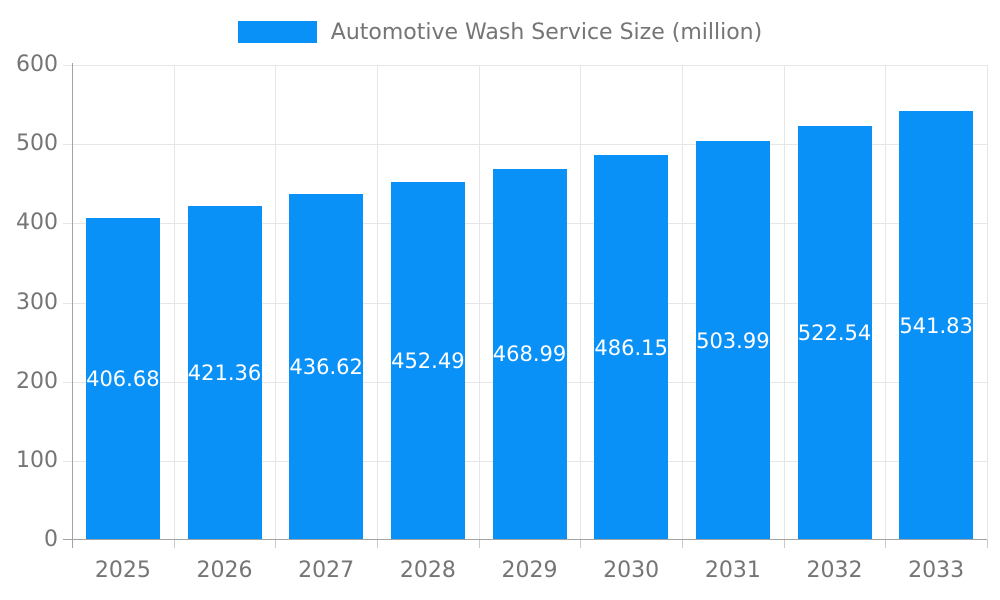 The image size is (1000, 600). I want to click on x-axis-tick-label: 2031, so click(732, 570).